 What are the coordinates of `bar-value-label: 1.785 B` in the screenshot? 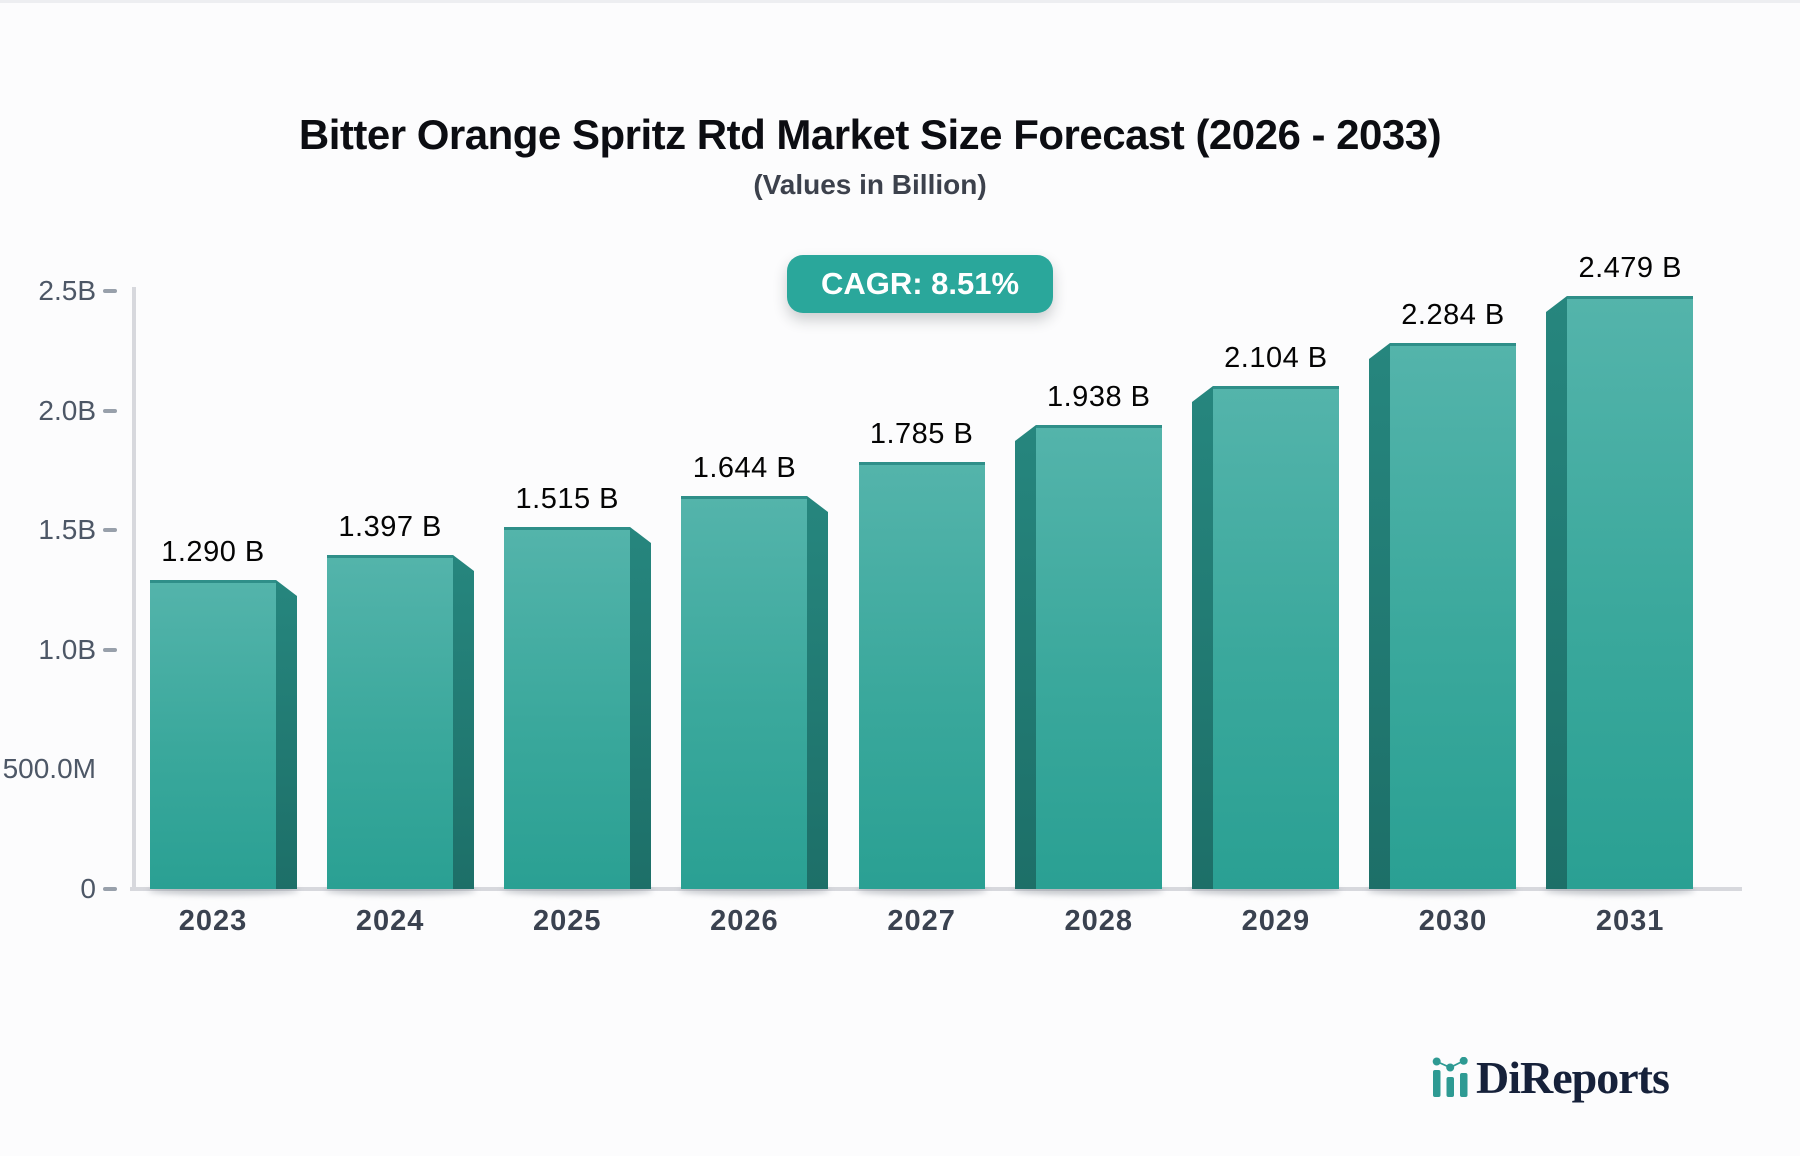 It's located at (921, 434).